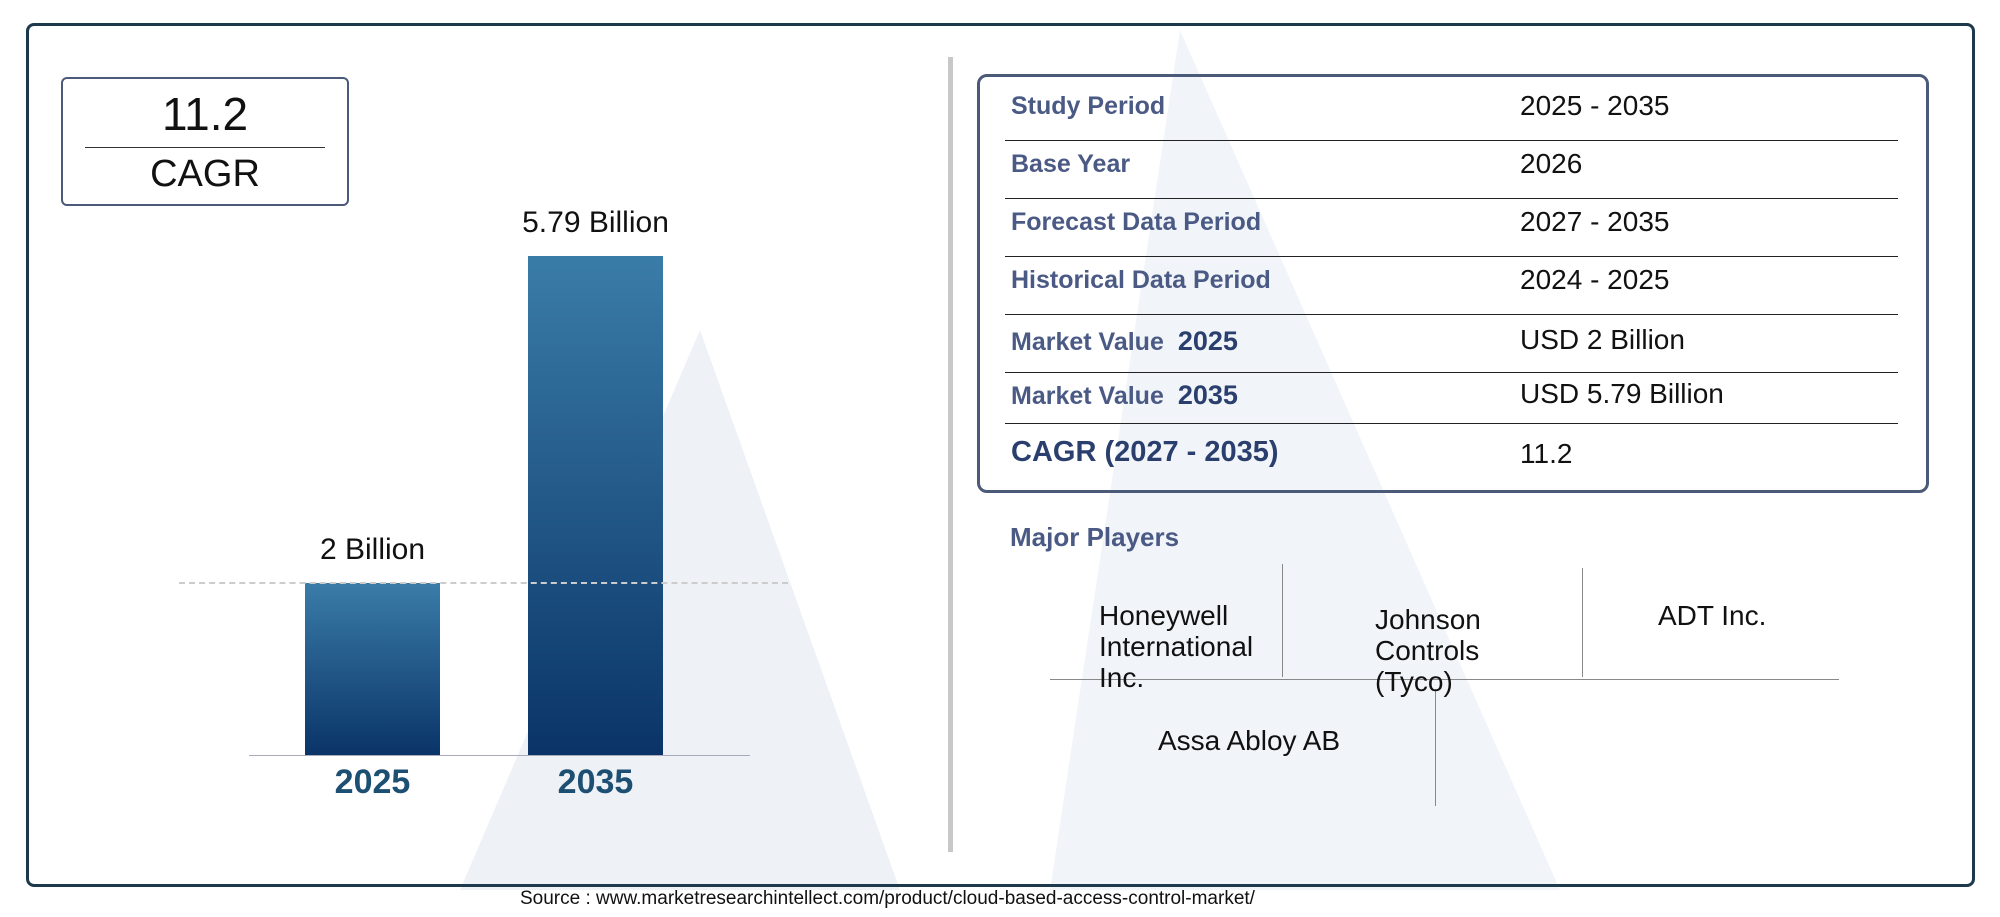 This screenshot has height=917, width=2000. Describe the element at coordinates (1546, 453) in the screenshot. I see `row-value: 11.2` at that location.